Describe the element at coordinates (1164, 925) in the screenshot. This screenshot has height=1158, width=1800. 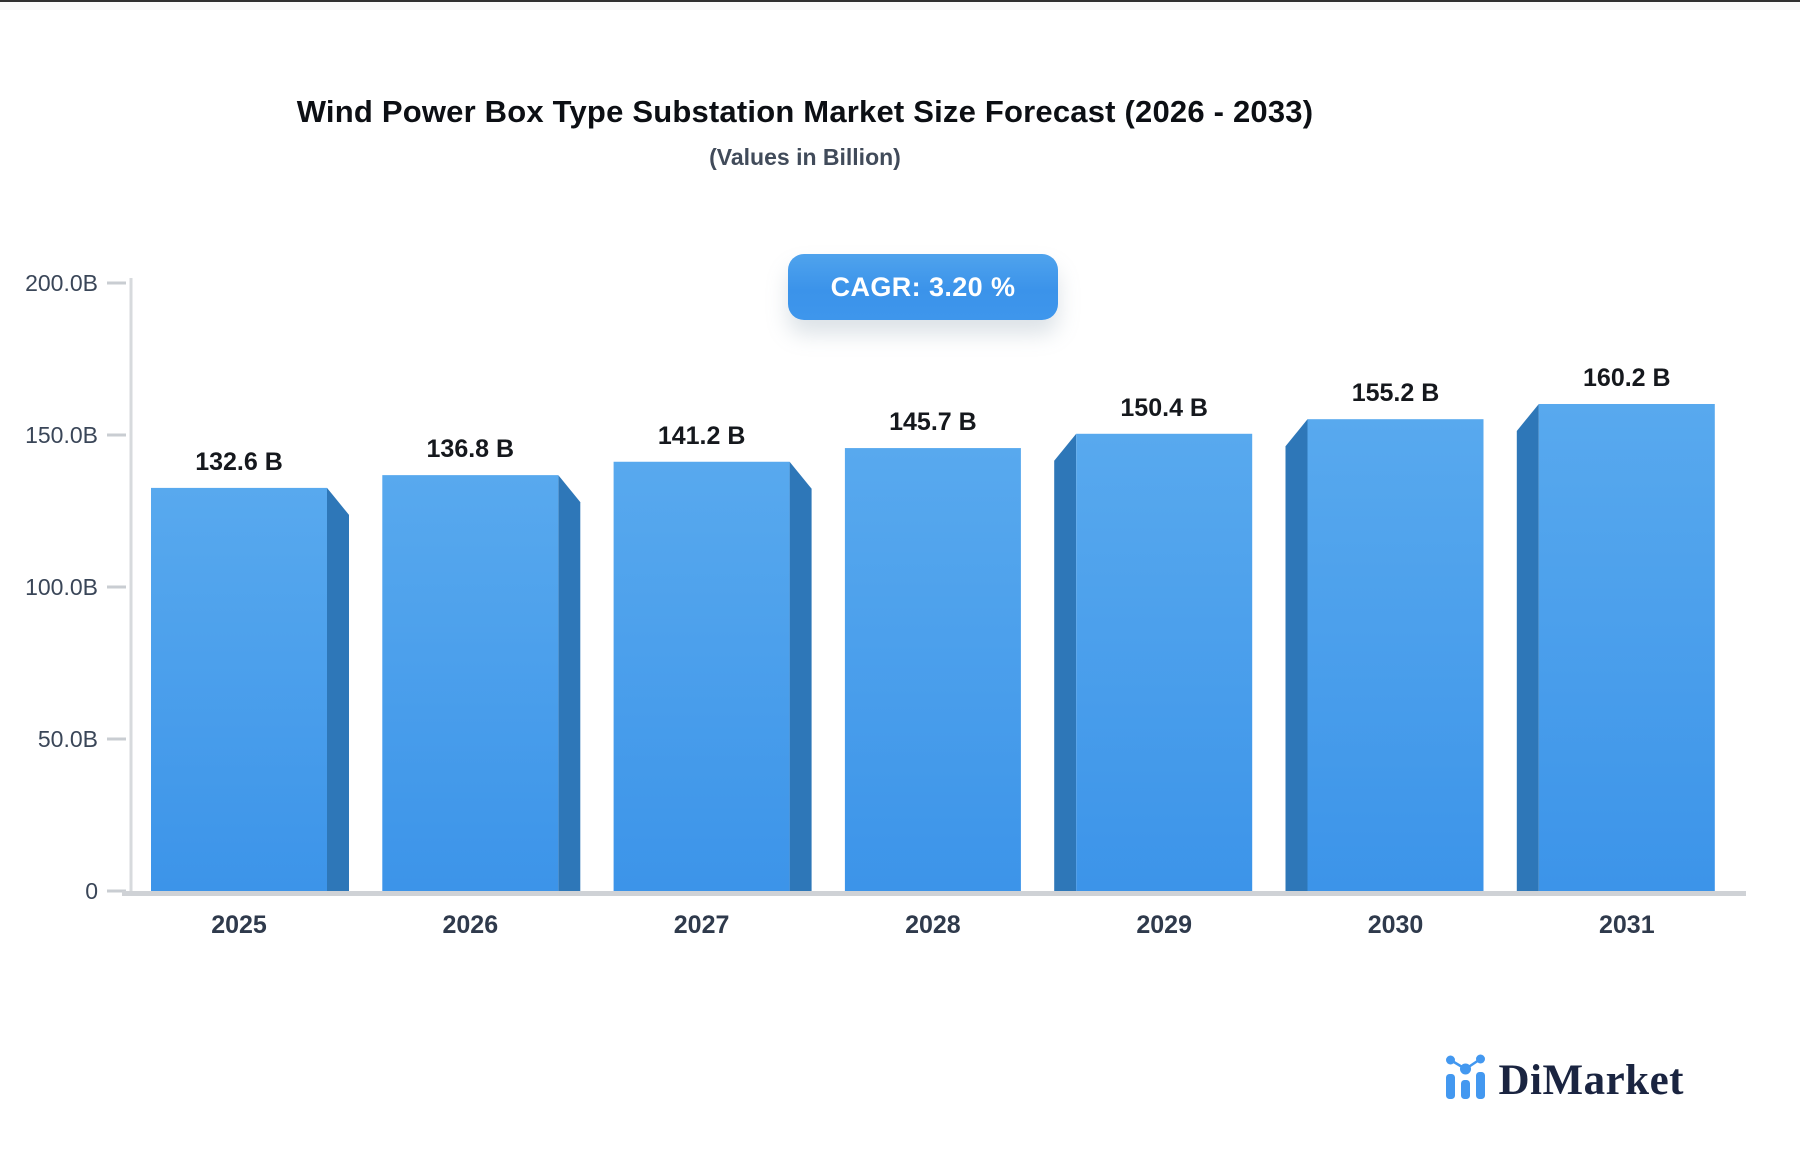
I see `x-axis-label-2029: 2029` at that location.